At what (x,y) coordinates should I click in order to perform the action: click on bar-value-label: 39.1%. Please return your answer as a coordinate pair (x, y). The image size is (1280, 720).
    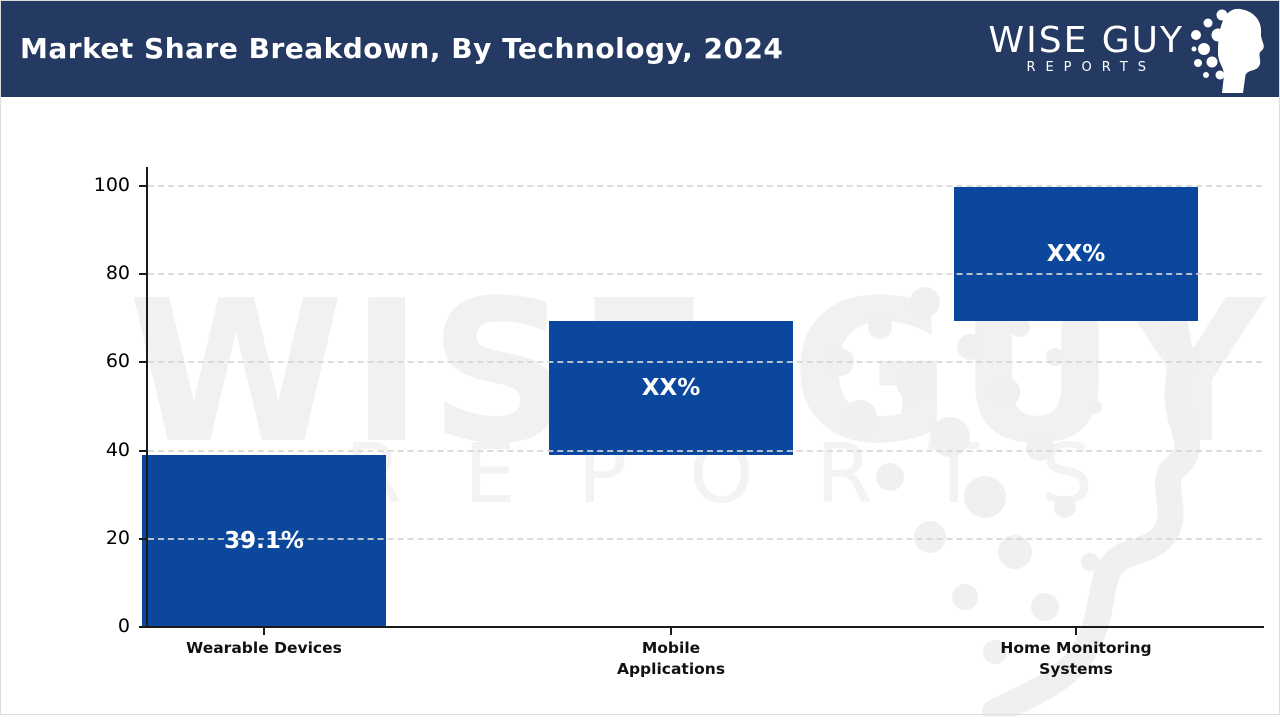
    Looking at the image, I should click on (264, 540).